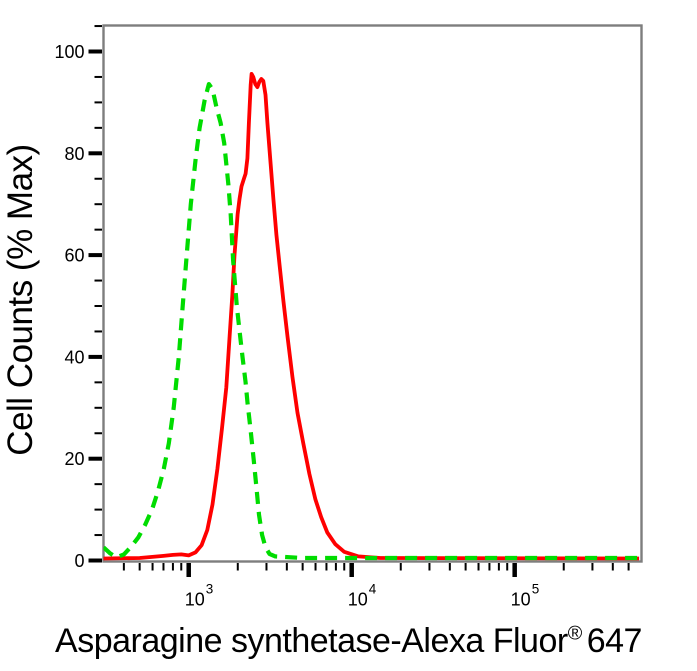  Describe the element at coordinates (74, 459) in the screenshot. I see `y-tick-label: 20` at that location.